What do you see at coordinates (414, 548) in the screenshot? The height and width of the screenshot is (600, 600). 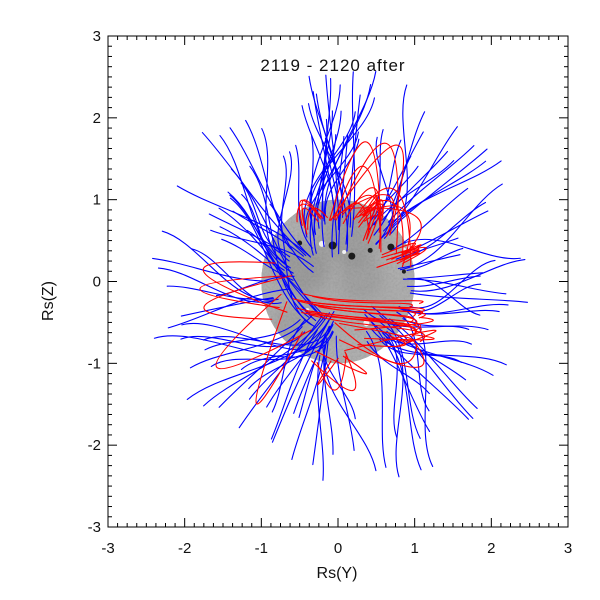 I see `x-tick-label: 1` at bounding box center [414, 548].